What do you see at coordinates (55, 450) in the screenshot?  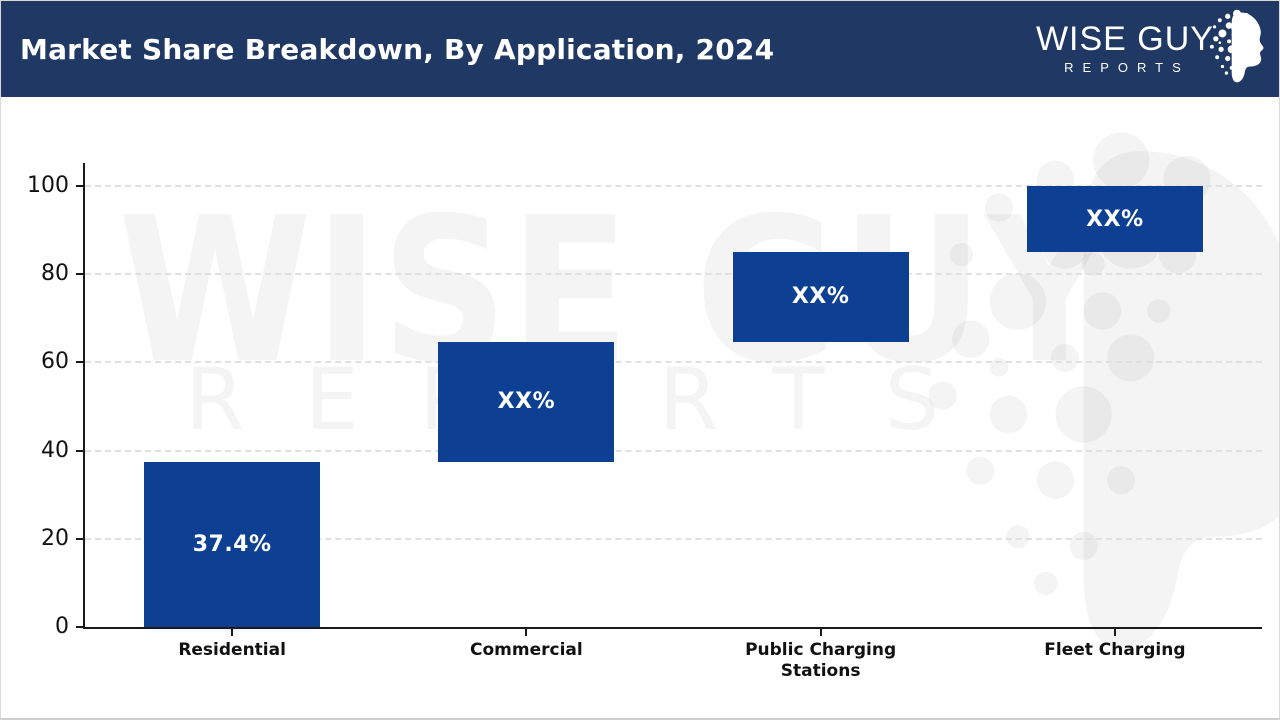 I see `y-tick-label: 40` at bounding box center [55, 450].